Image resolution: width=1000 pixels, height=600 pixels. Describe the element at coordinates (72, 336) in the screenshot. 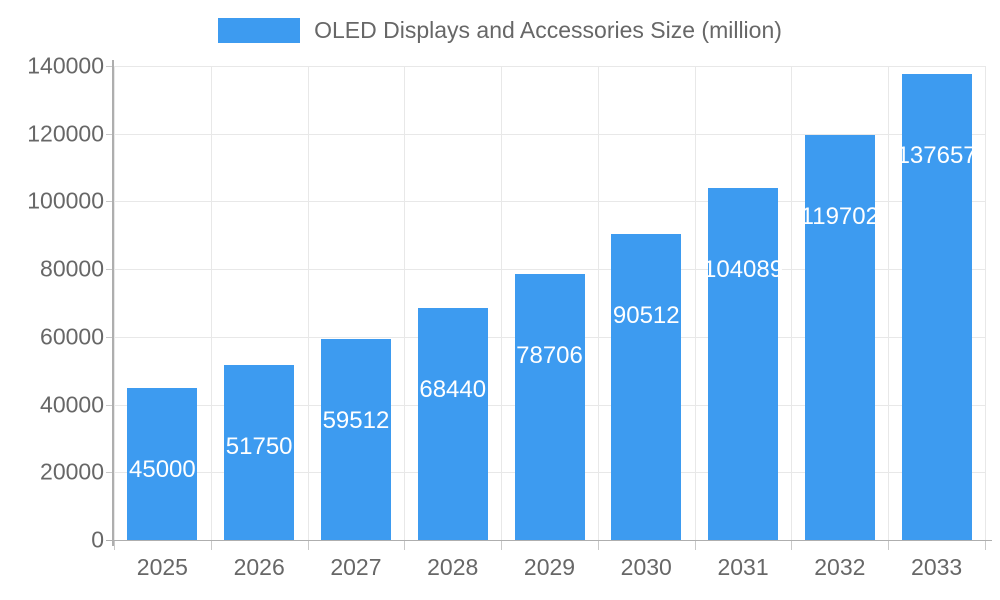

I see `y-axis-tick-label: 60000` at that location.